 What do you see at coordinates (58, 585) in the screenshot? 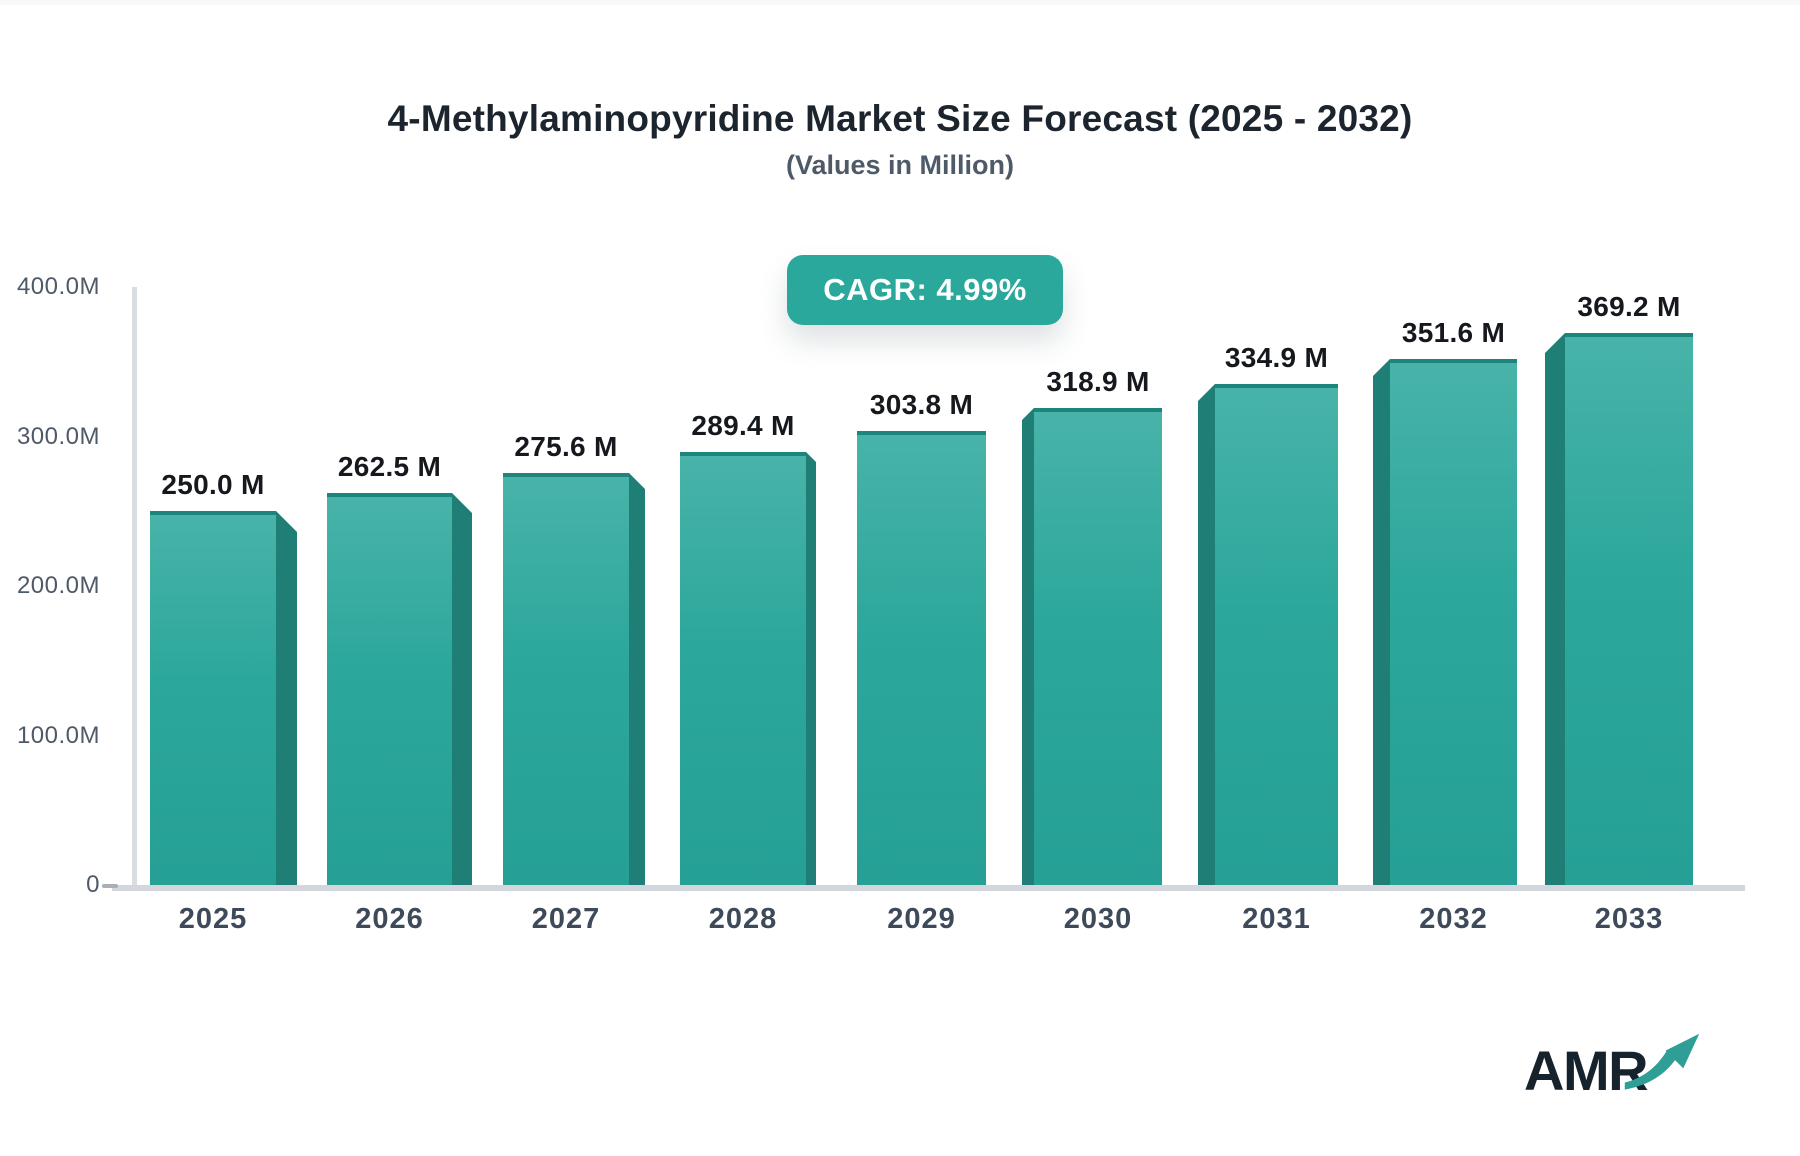
I see `y-axis-tick-label-200: 200.0M` at bounding box center [58, 585].